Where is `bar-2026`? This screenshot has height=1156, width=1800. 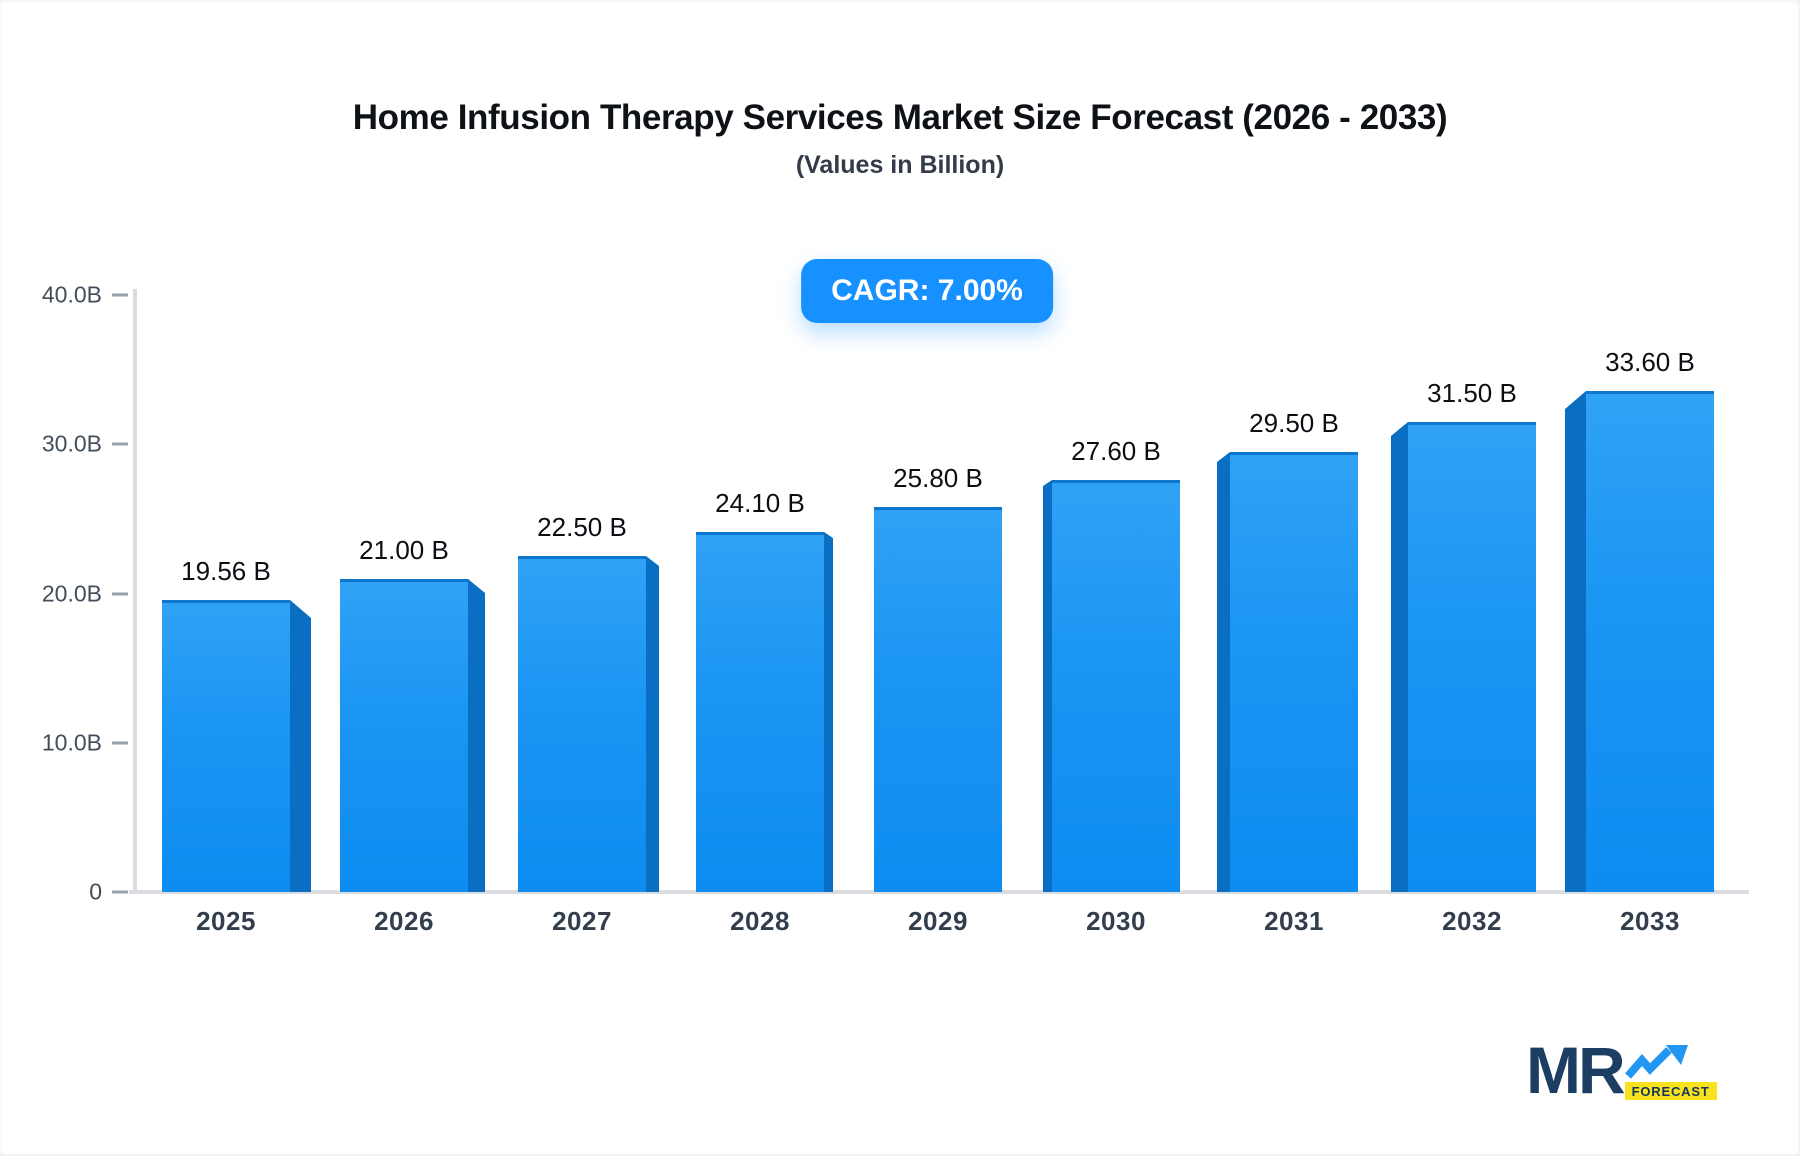
bar-2026 is located at coordinates (404, 735).